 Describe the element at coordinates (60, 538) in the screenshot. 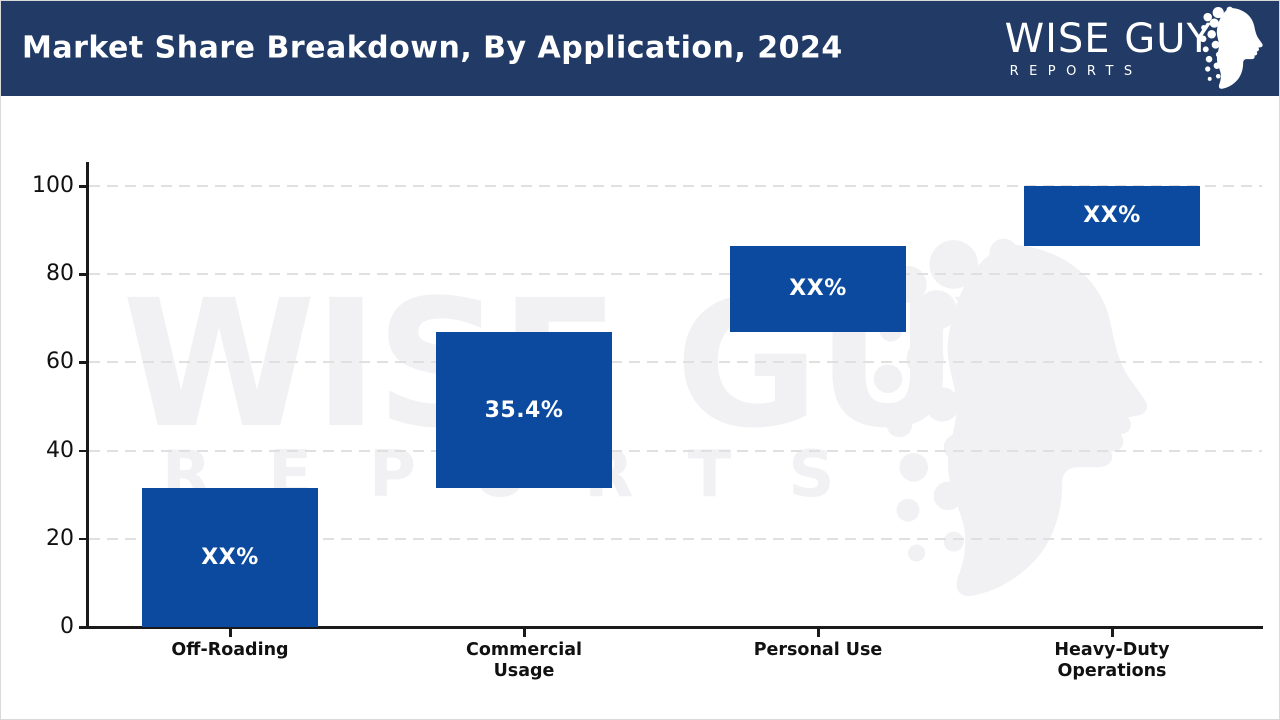

I see `y-tick-label-20: 20` at that location.